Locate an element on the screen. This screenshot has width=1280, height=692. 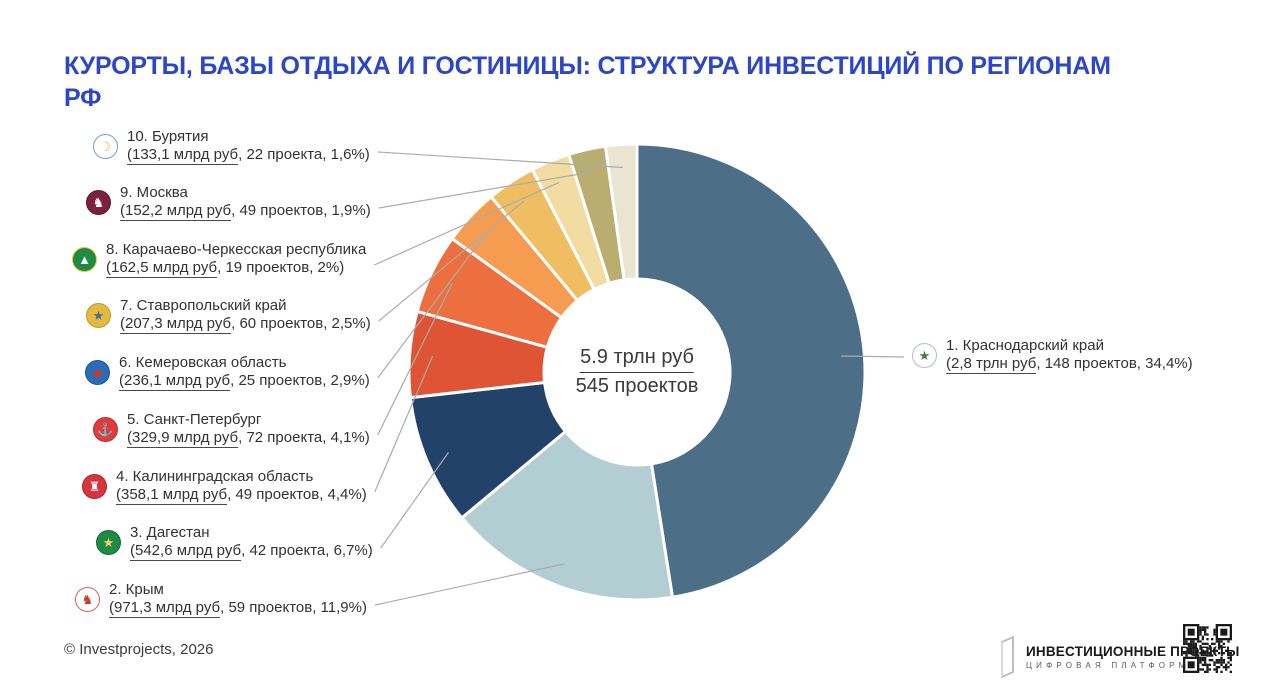
kaliningrad-oblast-emblem-icon: ♜ is located at coordinates (94, 486).